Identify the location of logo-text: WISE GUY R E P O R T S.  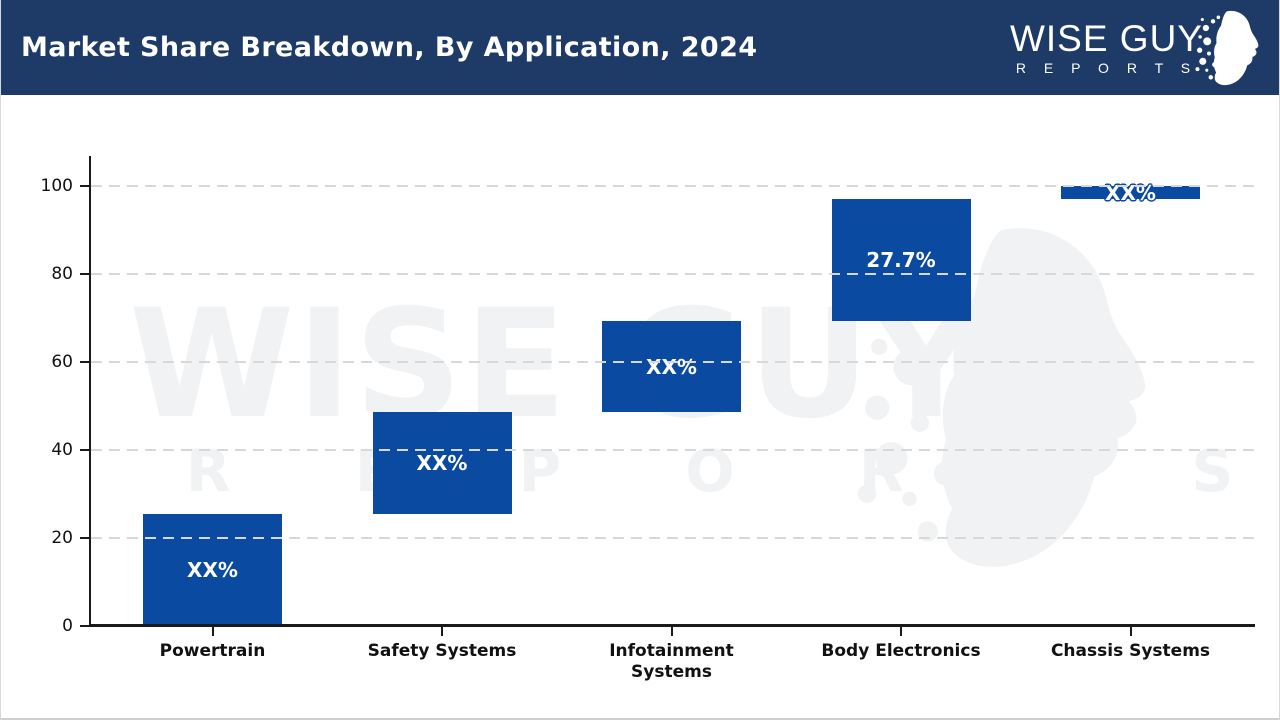
(1106, 47).